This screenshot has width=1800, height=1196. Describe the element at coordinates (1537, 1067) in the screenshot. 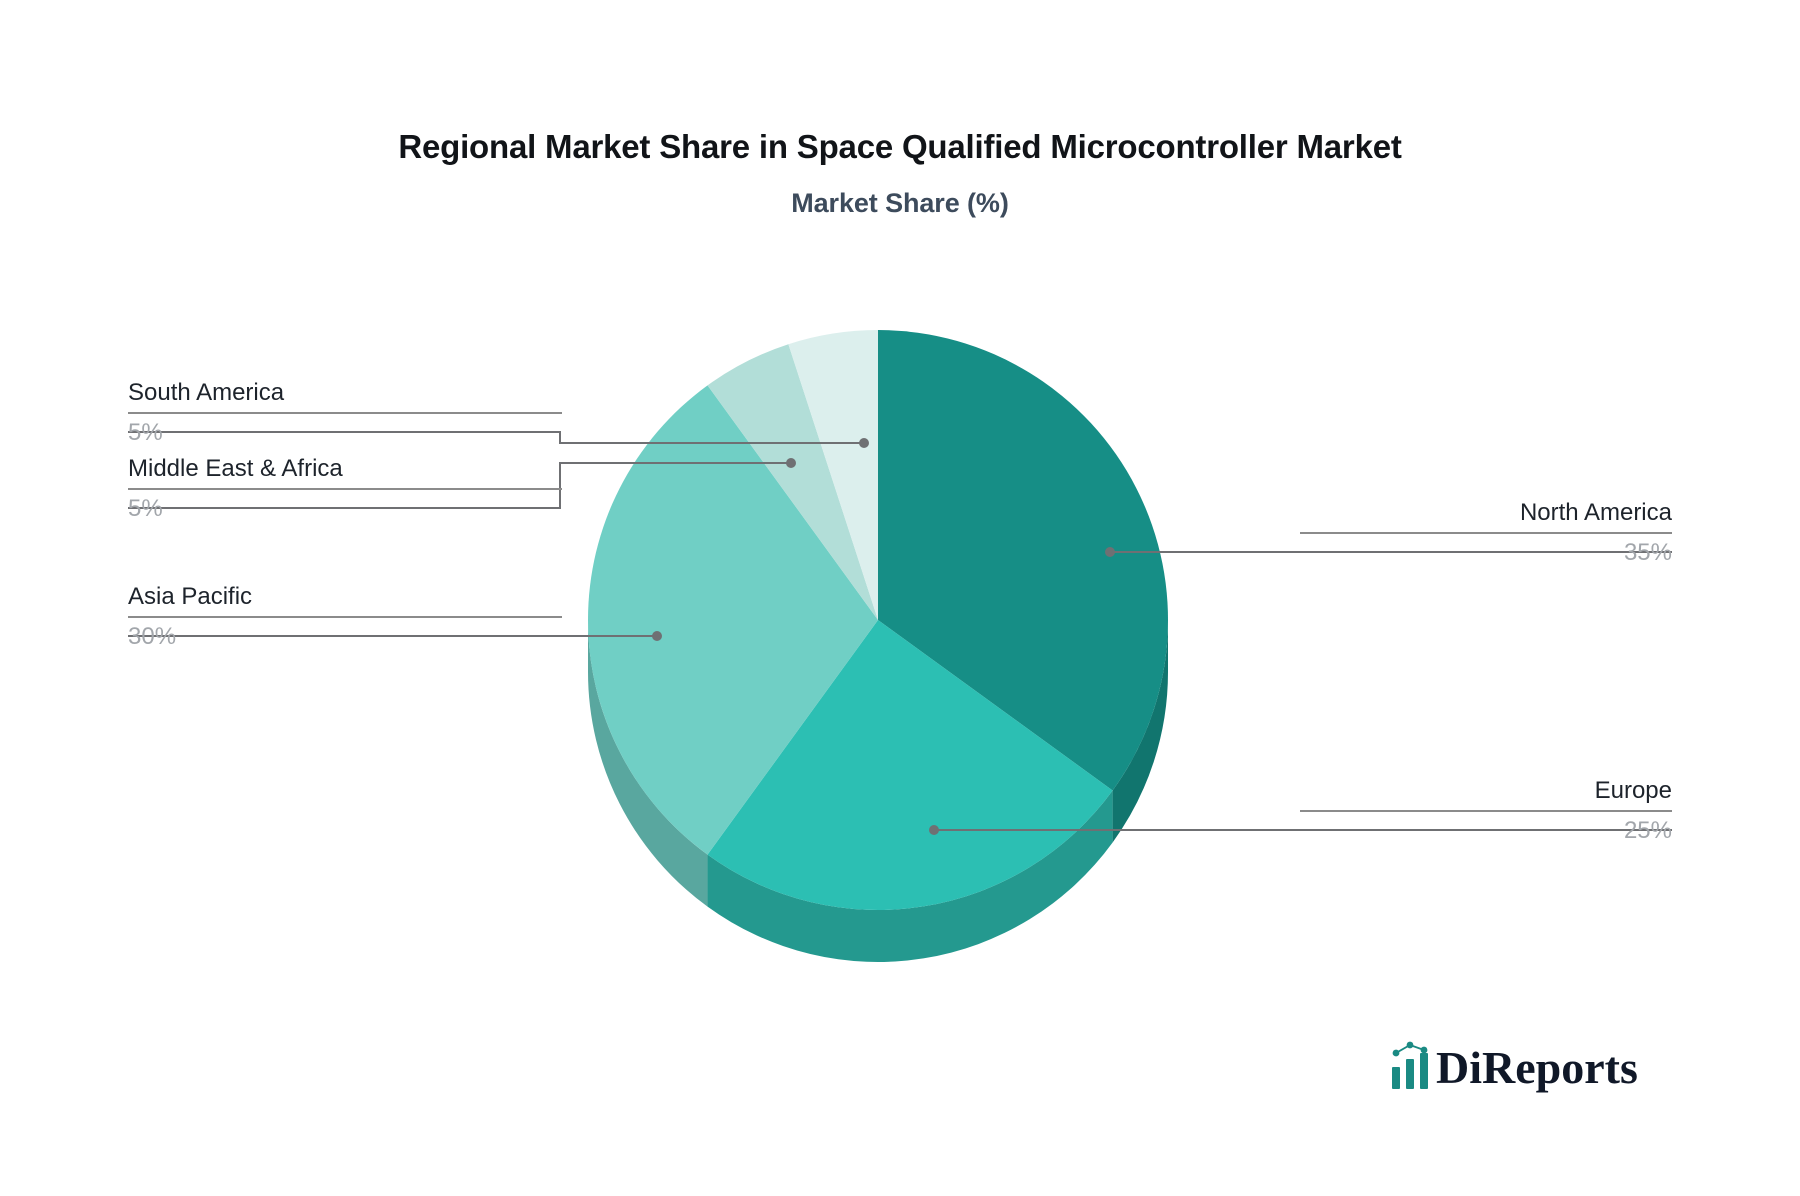

I see `logo-wordmark: DiReports` at that location.